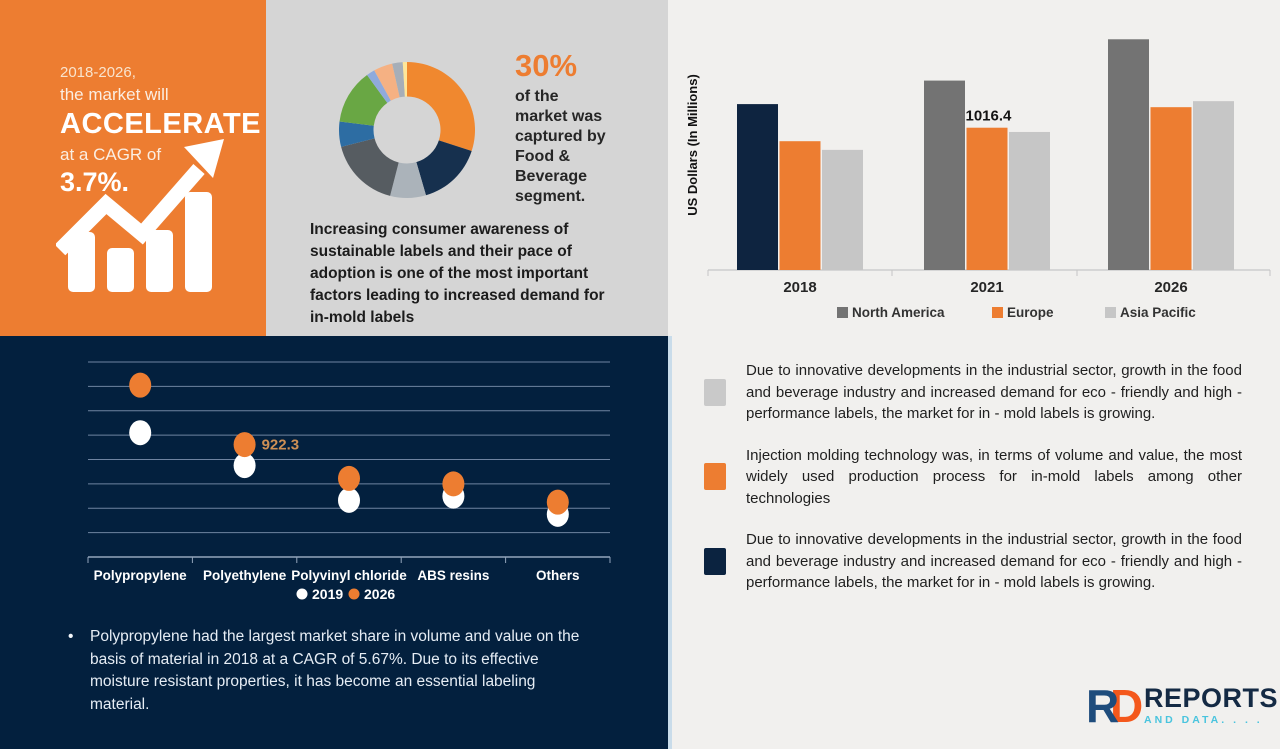  Describe the element at coordinates (692, 145) in the screenshot. I see `svg-text: US Dollars (In Millions)` at that location.